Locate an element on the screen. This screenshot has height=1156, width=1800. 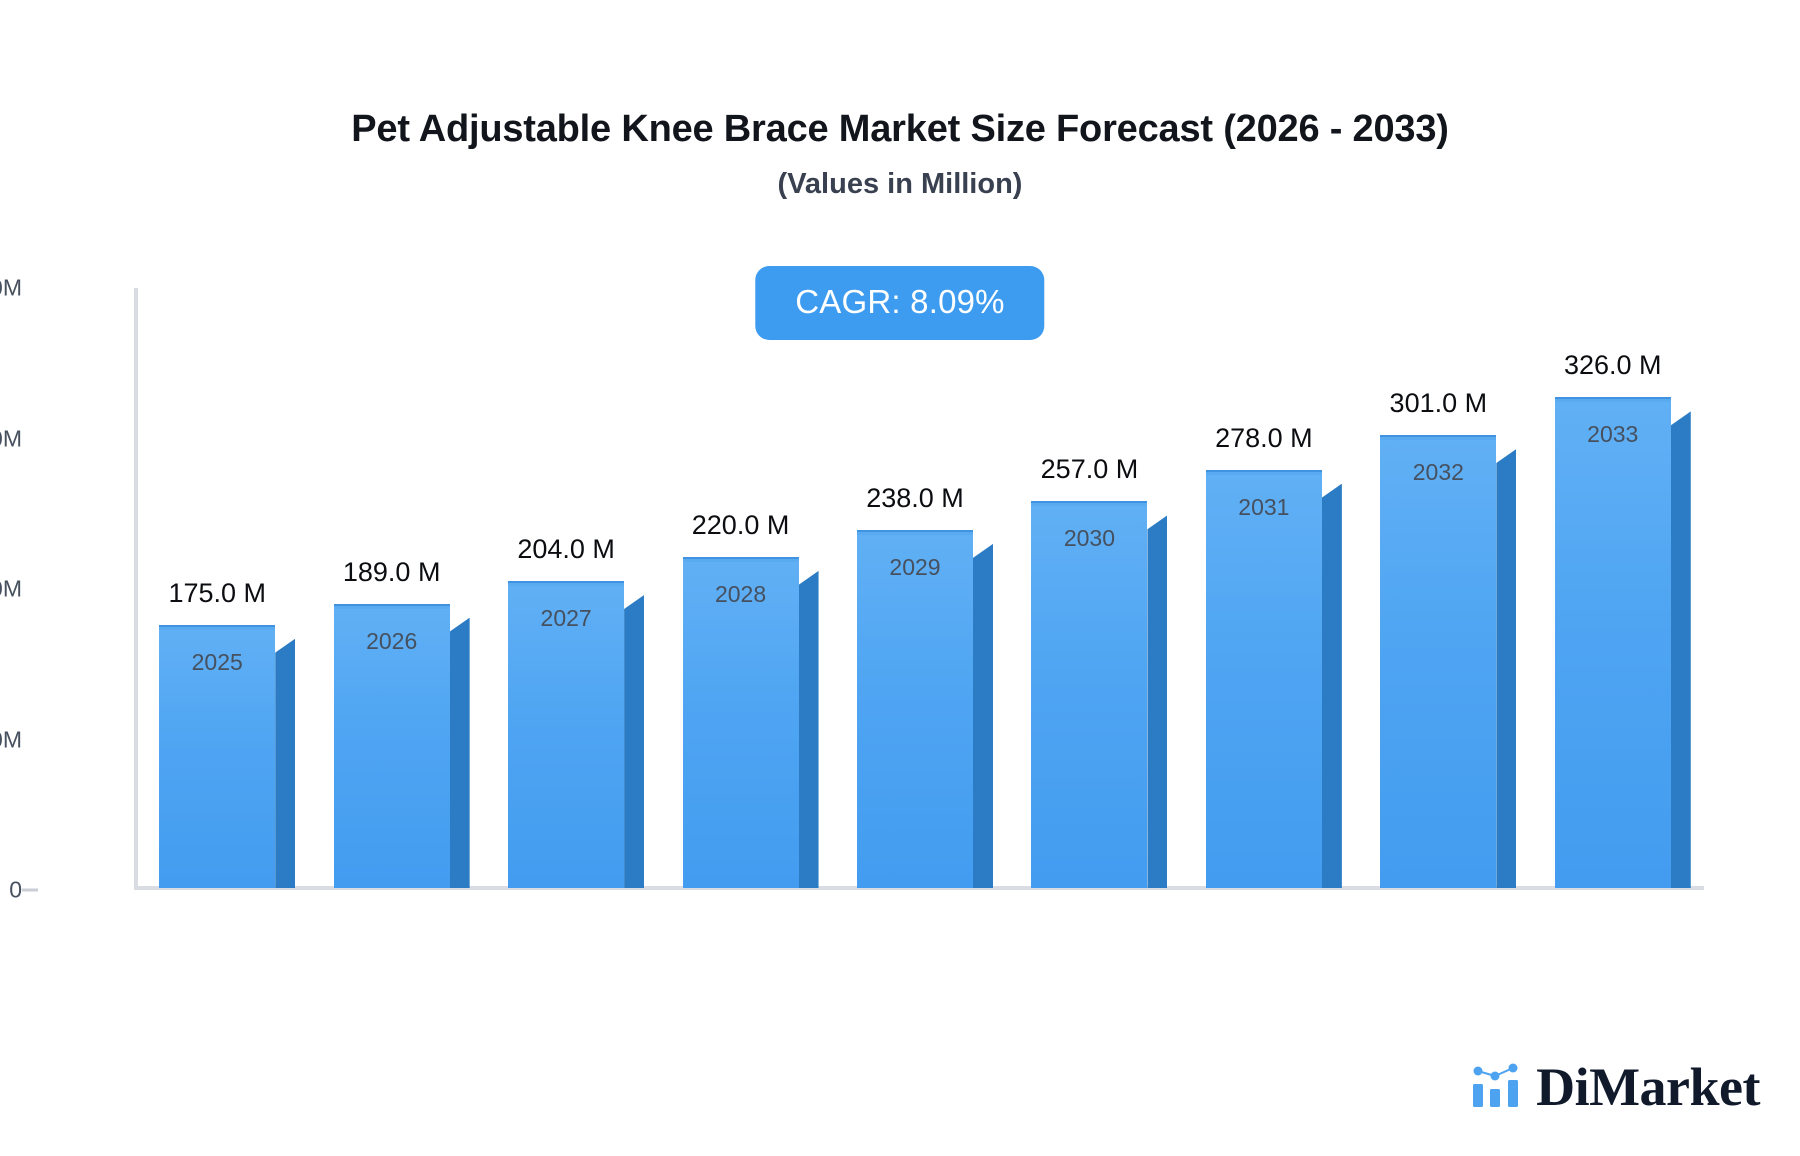
bar-value-label: 220.0 M is located at coordinates (740, 524).